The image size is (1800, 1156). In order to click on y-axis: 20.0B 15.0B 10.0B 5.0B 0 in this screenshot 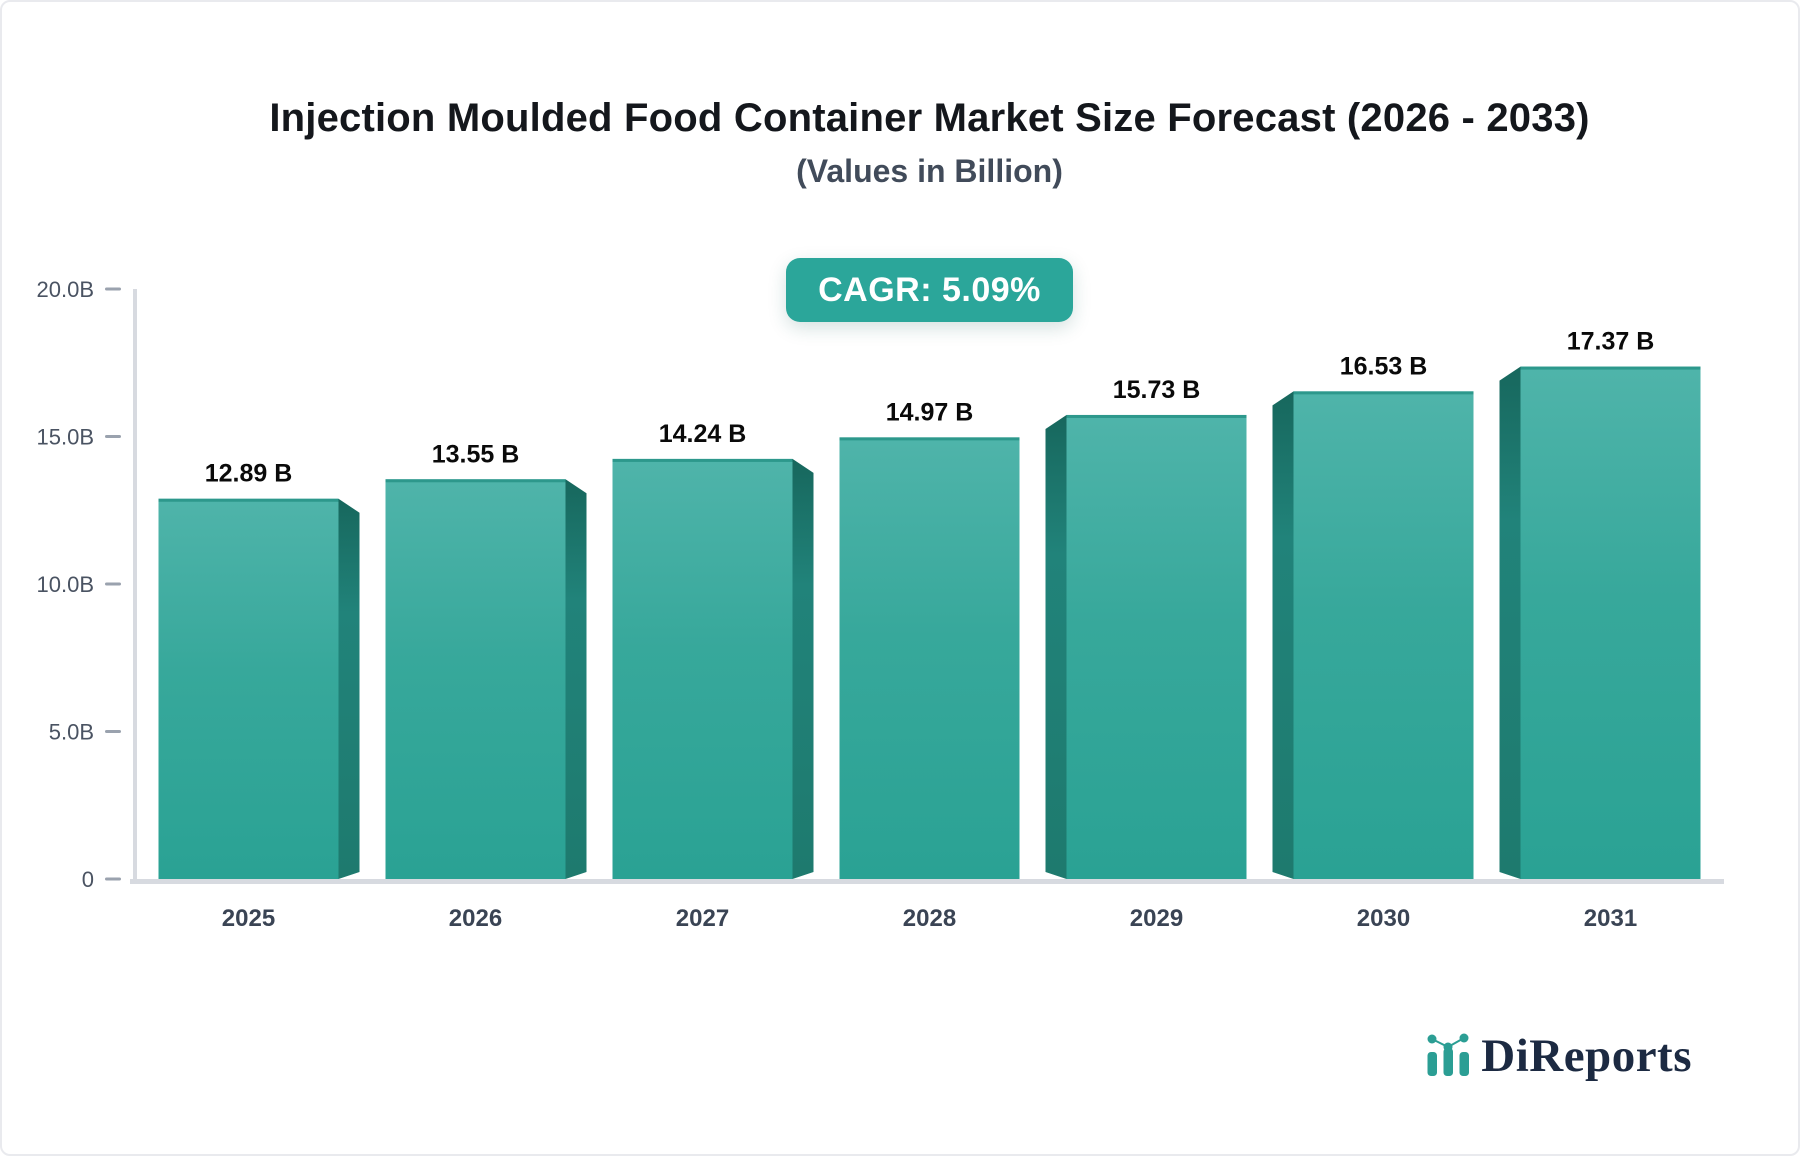, I will do `click(79, 584)`.